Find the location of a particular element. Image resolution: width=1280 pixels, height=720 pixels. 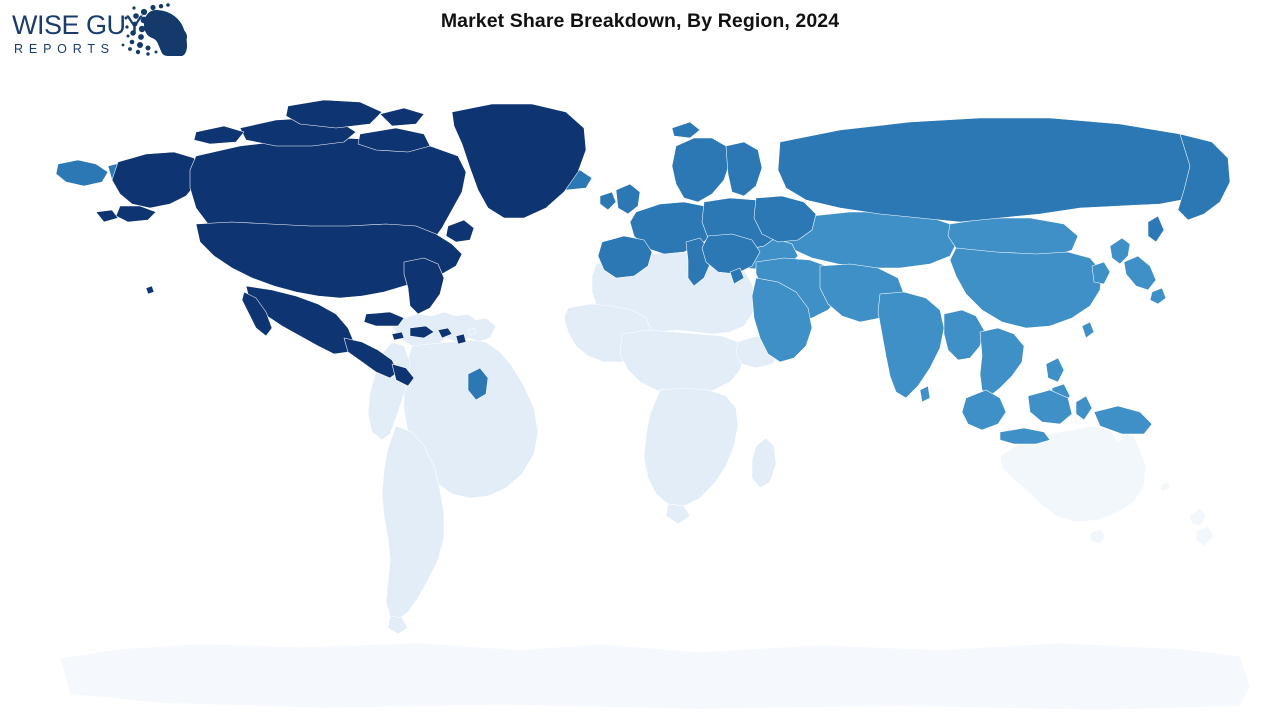

logo-wordmark: WISE GUY R E P O R T S is located at coordinates (78, 33).